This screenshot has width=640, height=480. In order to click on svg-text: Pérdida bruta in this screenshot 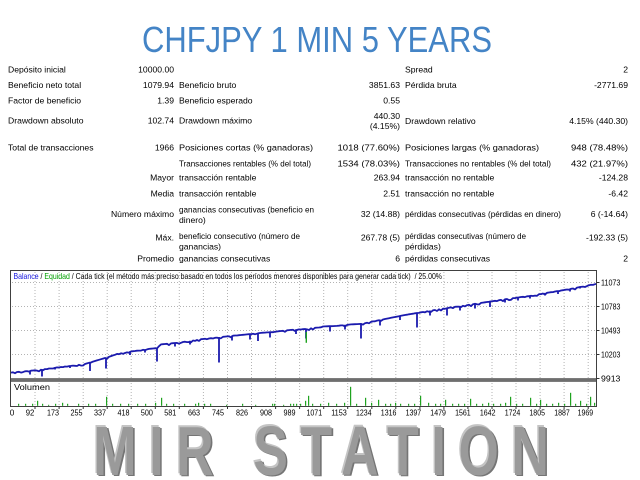, I will do `click(431, 85)`.